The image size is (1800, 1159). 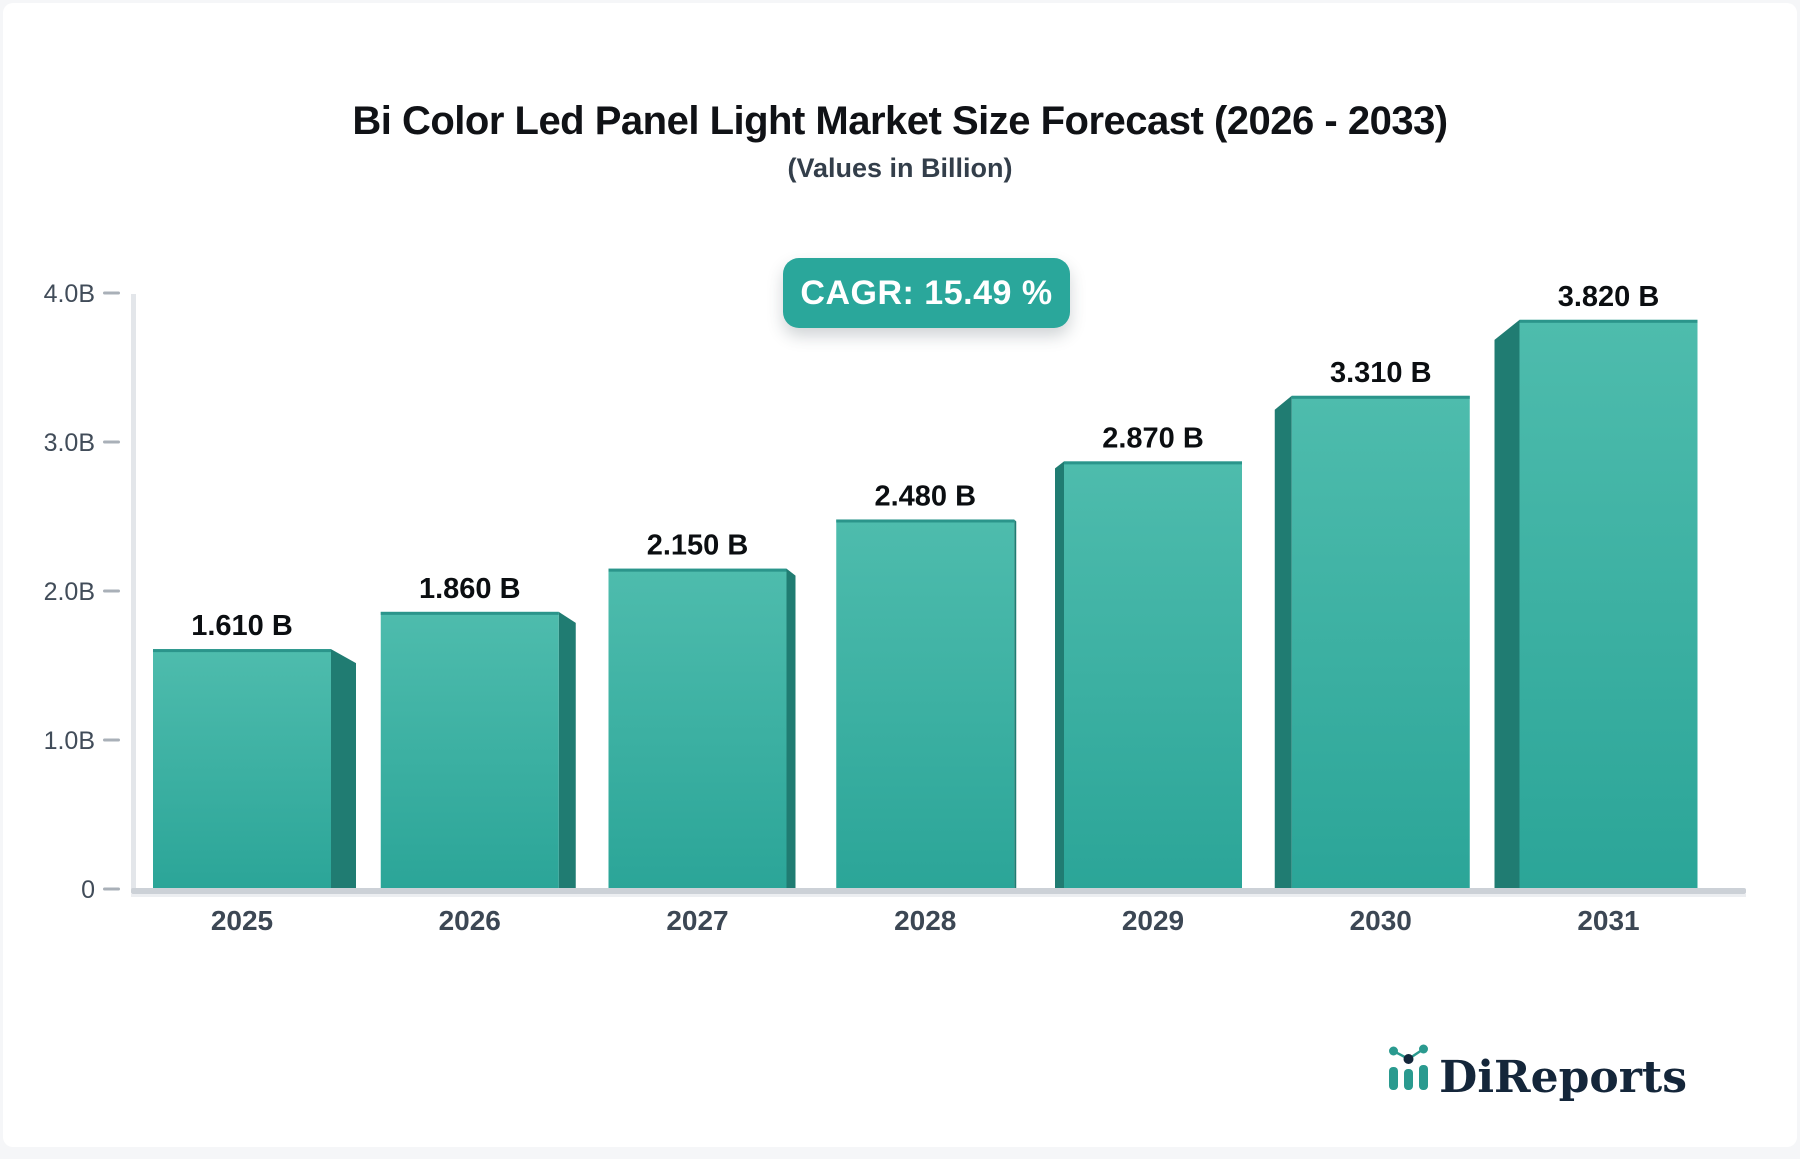 I want to click on y-axis-label: 0, so click(x=88, y=890).